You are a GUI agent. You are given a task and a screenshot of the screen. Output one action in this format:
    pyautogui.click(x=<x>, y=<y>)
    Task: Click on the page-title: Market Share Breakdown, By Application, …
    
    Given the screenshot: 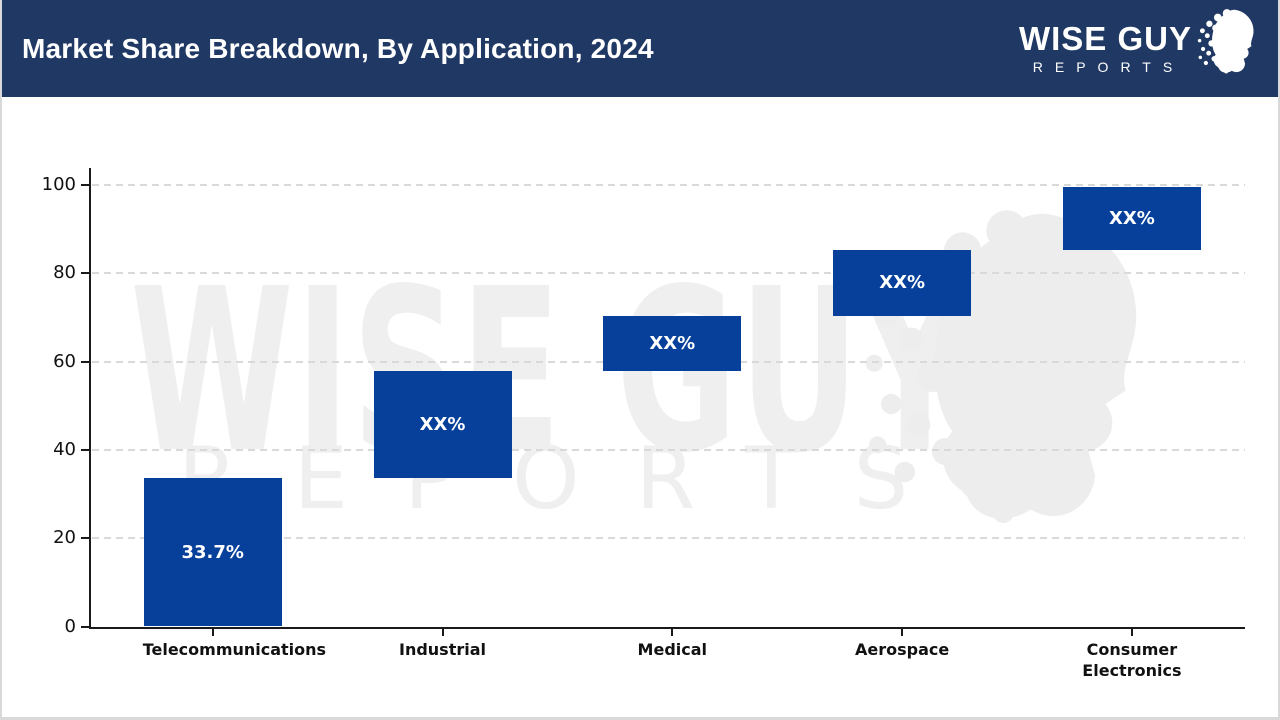 What is the action you would take?
    pyautogui.click(x=338, y=48)
    